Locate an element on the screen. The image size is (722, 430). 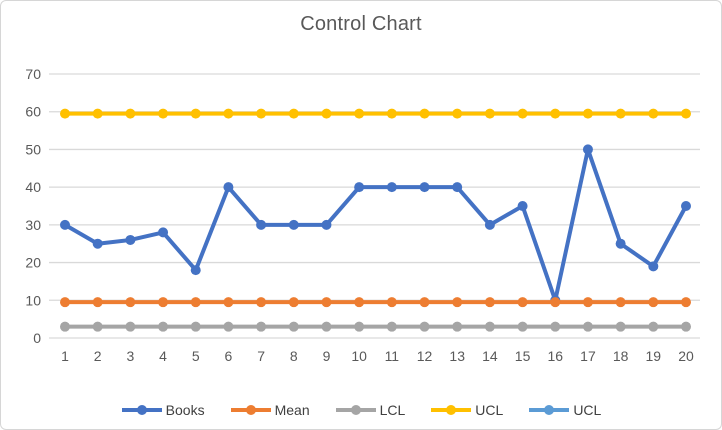
x-tick-label: 7 is located at coordinates (261, 356).